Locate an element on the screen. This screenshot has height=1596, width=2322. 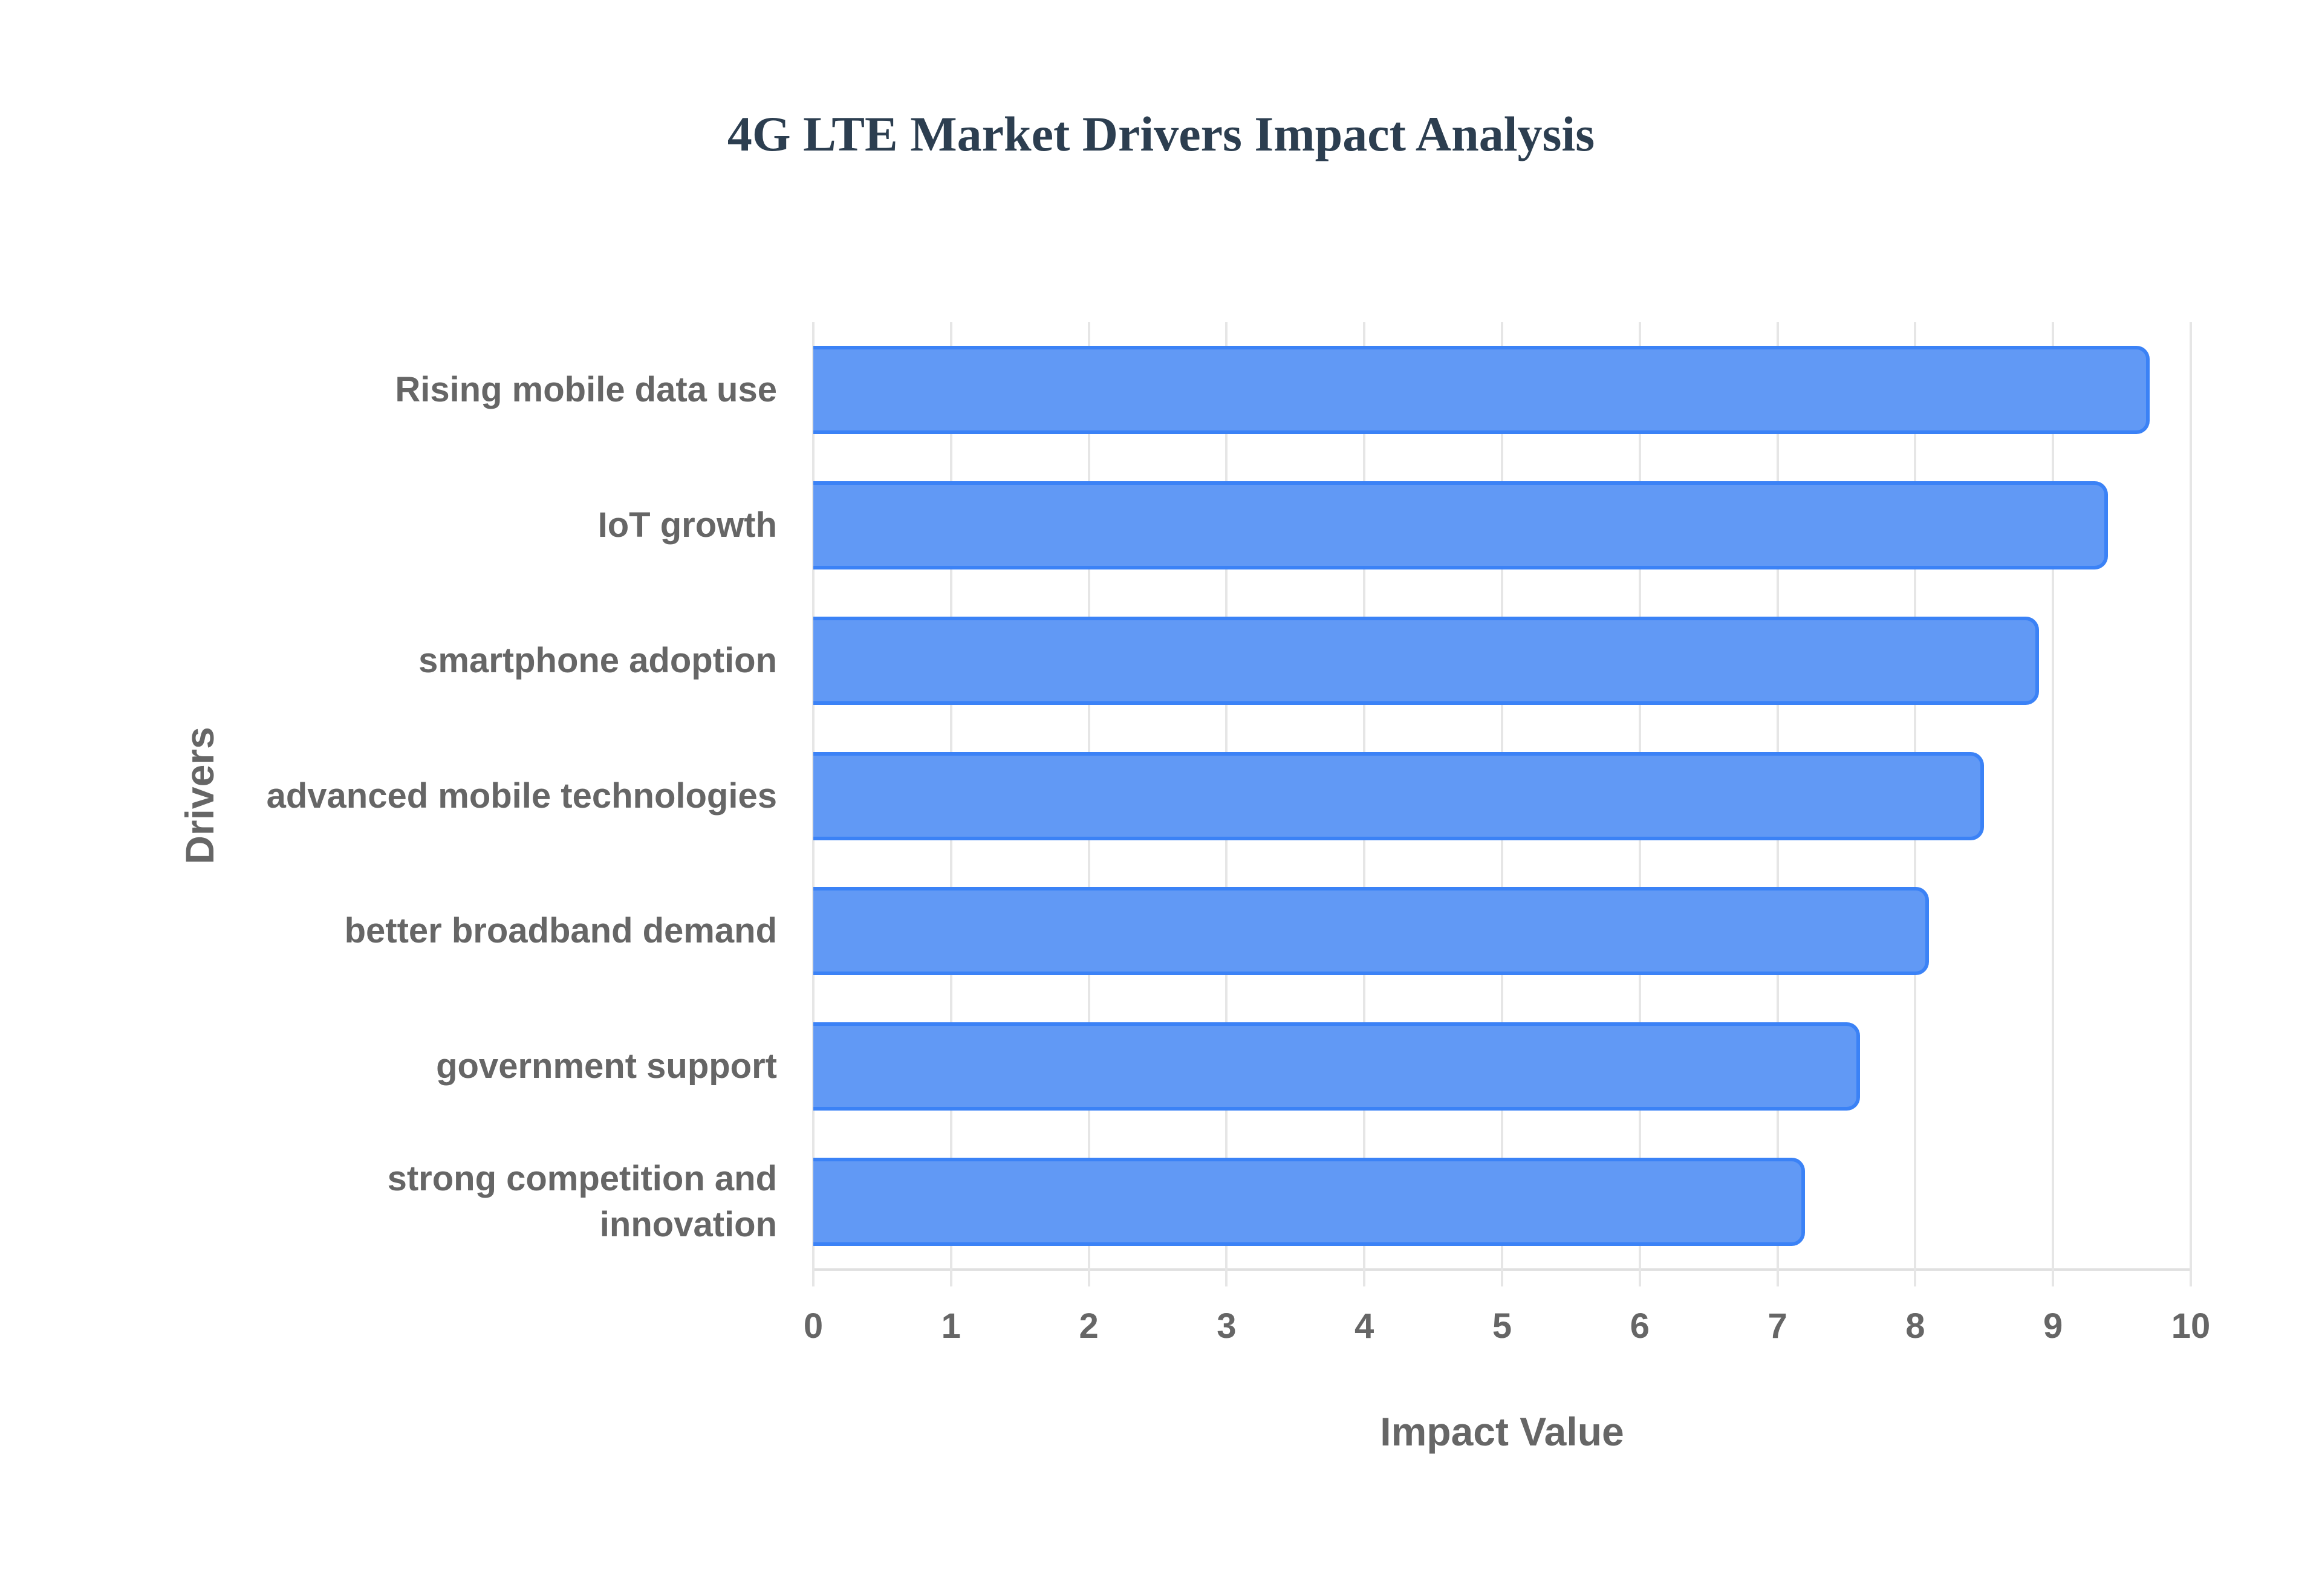
chart-title: 4G LTE Market Drivers Impact Analysis is located at coordinates (1161, 133).